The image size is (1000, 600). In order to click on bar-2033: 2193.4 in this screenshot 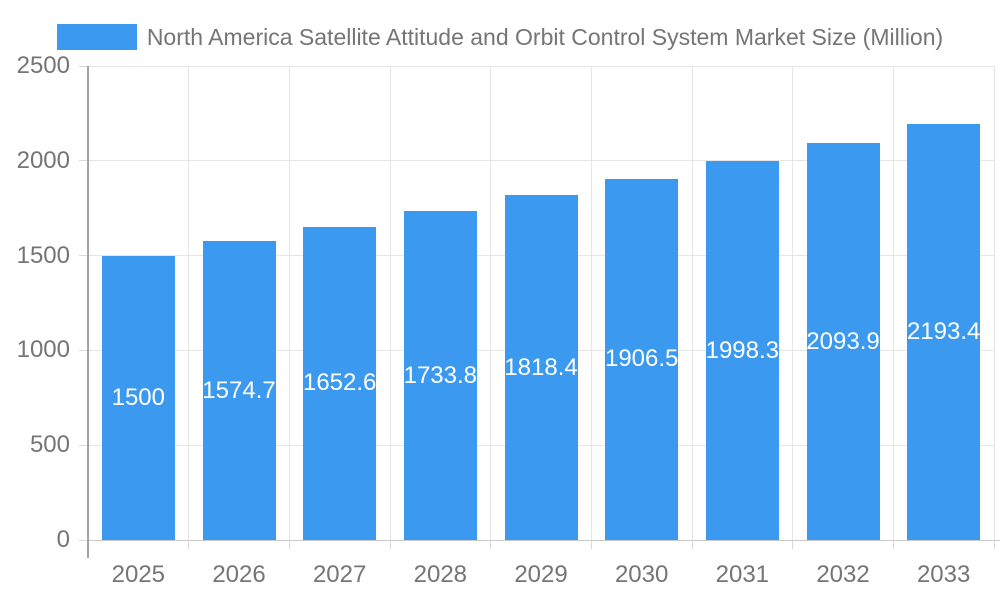, I will do `click(943, 332)`.